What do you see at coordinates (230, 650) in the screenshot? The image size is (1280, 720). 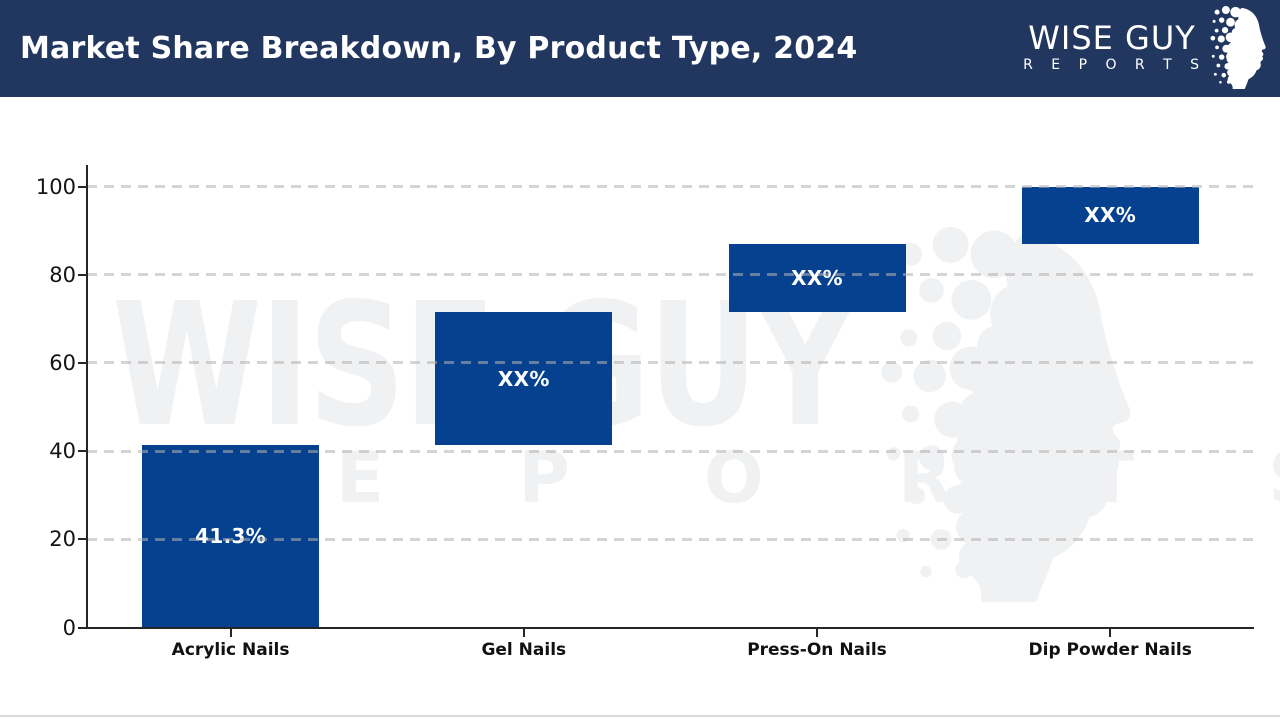 I see `x-axis-label-acrylic-nails: Acrylic Nails` at bounding box center [230, 650].